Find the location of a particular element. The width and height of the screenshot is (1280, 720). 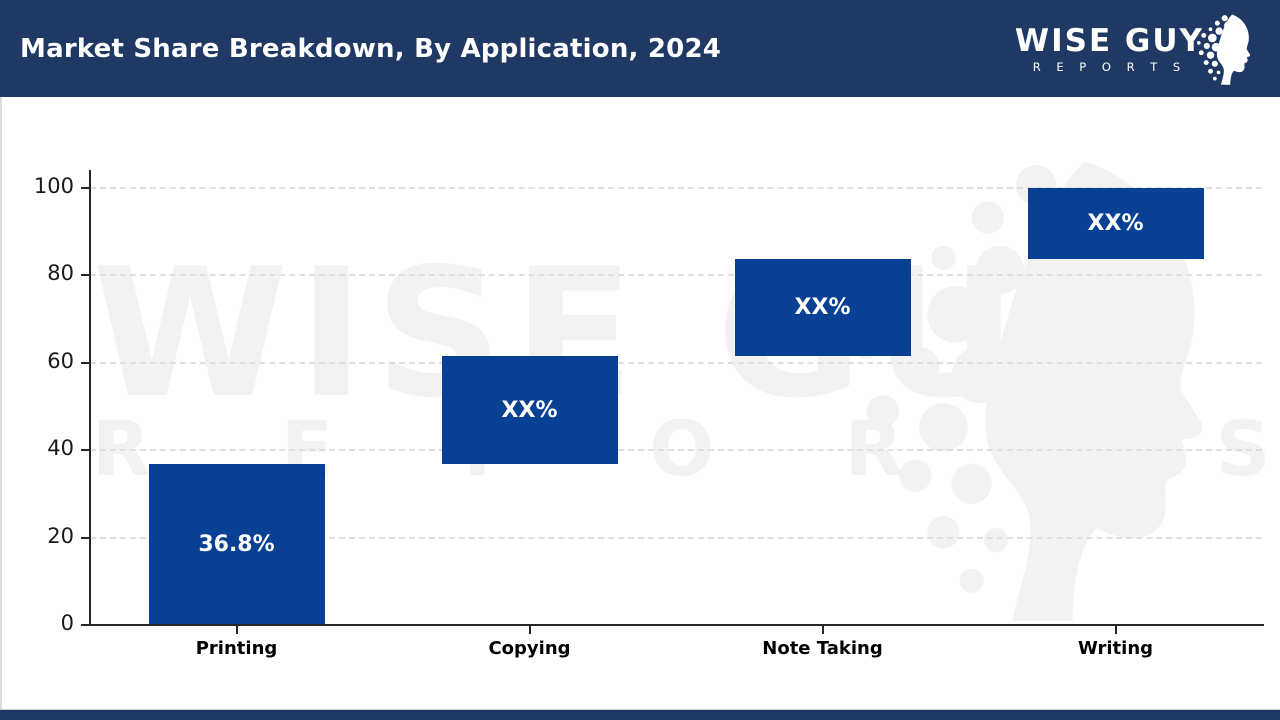

x-category-label: Writing is located at coordinates (1115, 648).